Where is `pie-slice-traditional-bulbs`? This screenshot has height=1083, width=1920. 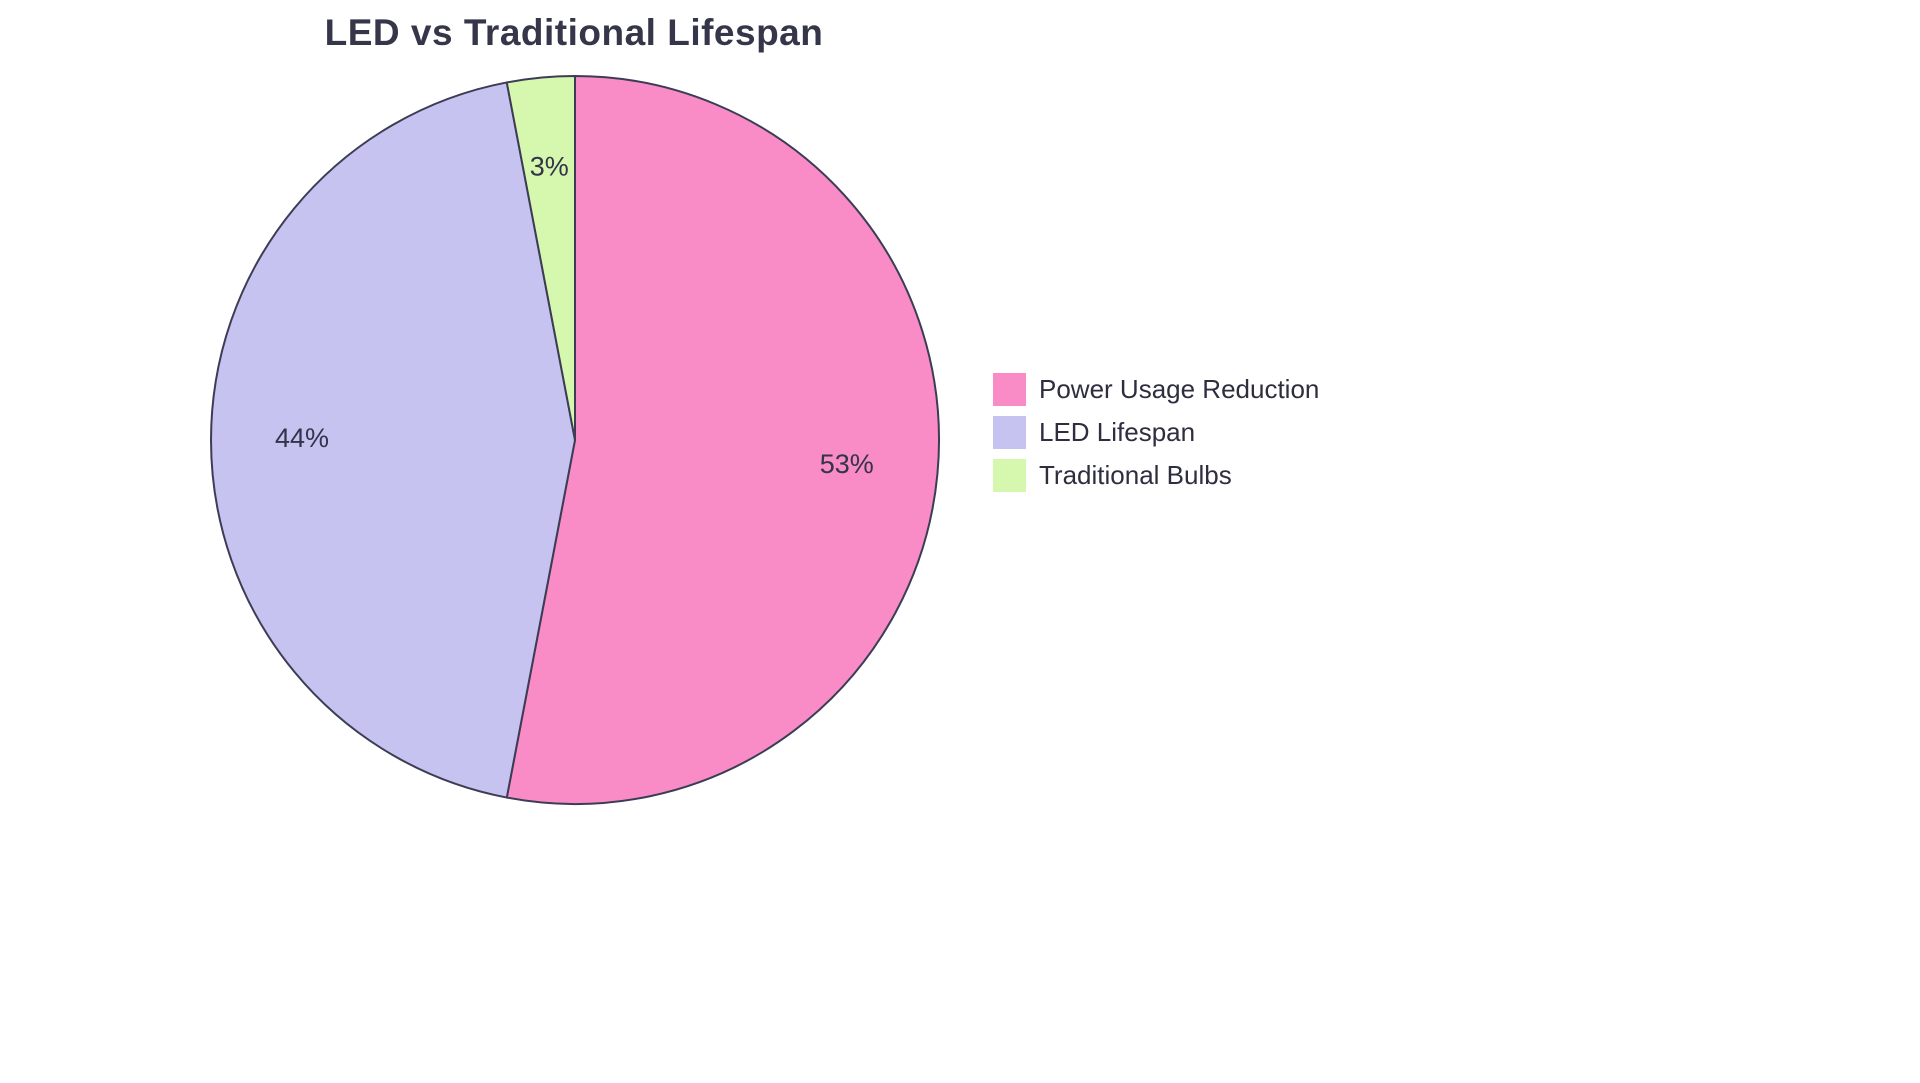 pie-slice-traditional-bulbs is located at coordinates (540, 258).